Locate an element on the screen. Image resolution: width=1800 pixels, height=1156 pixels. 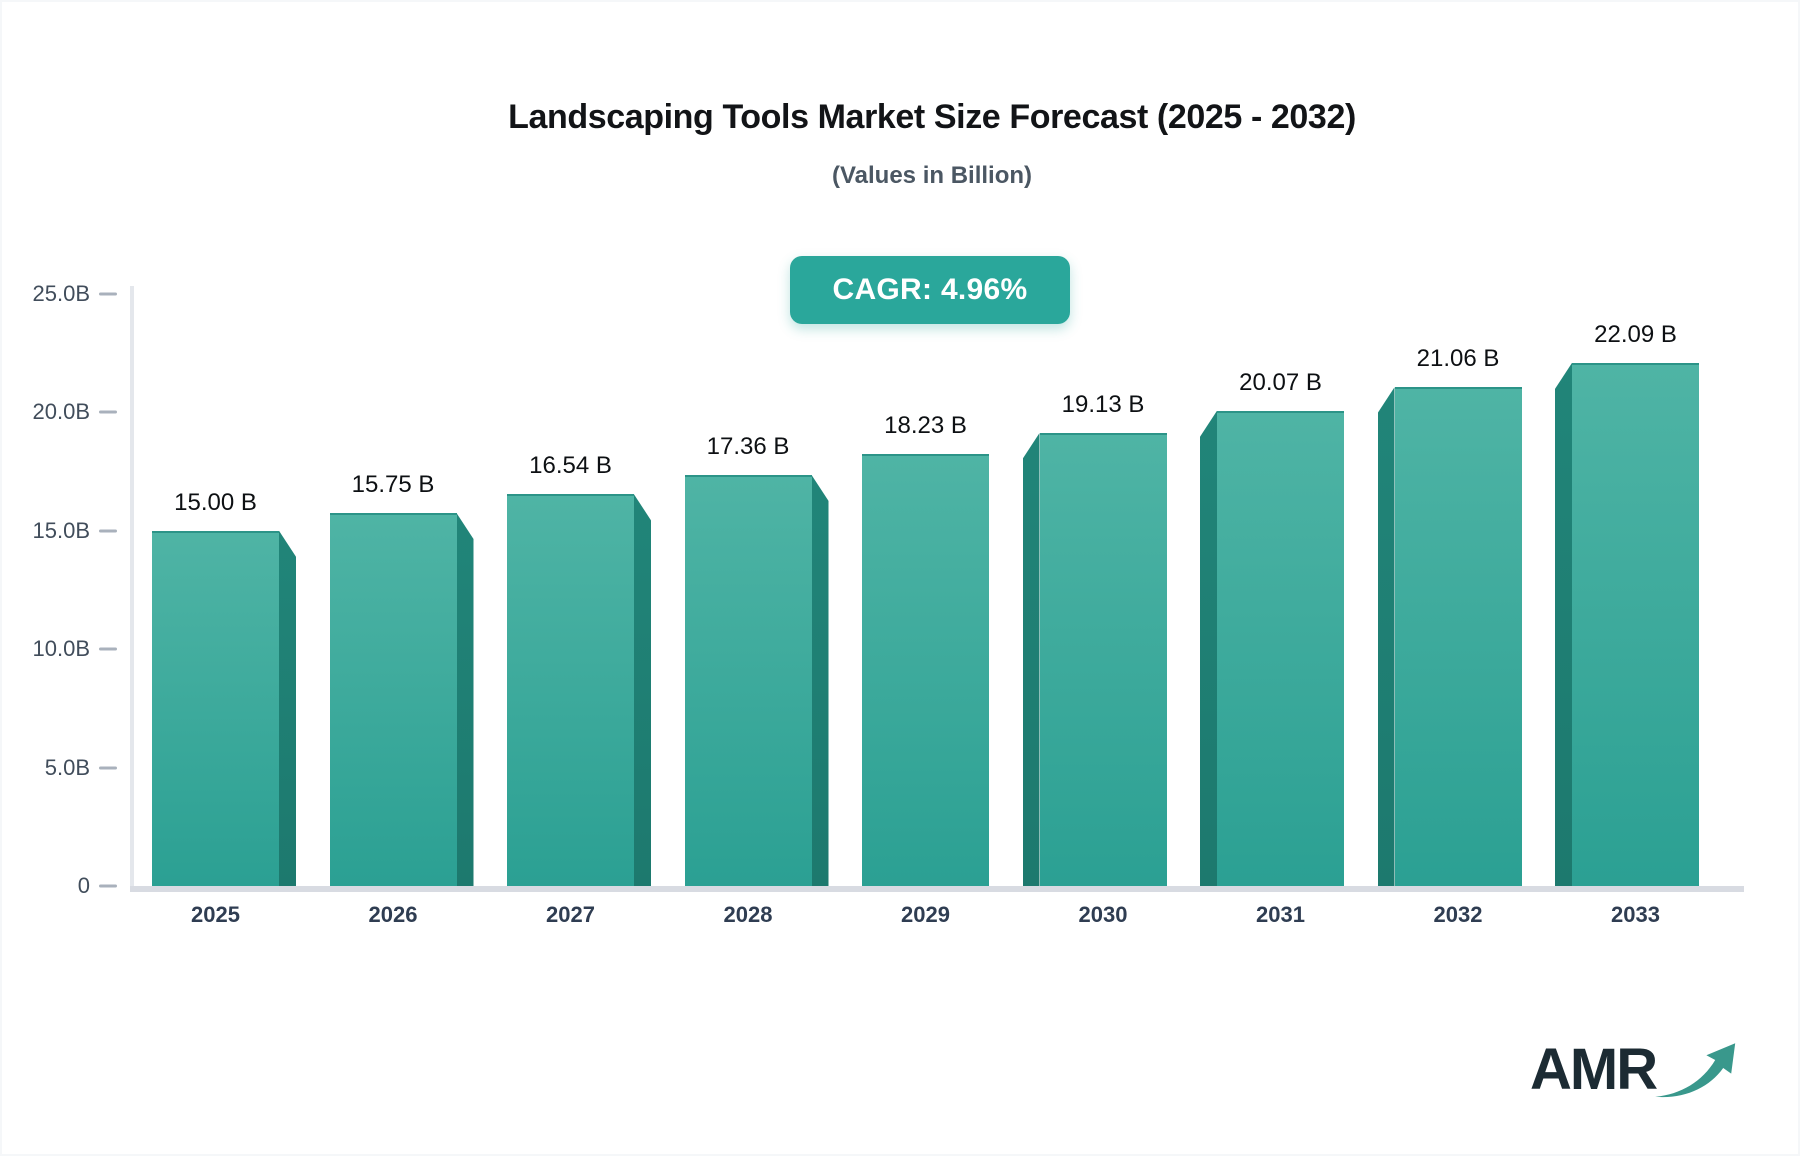
bar-side-2026 is located at coordinates (465, 699).